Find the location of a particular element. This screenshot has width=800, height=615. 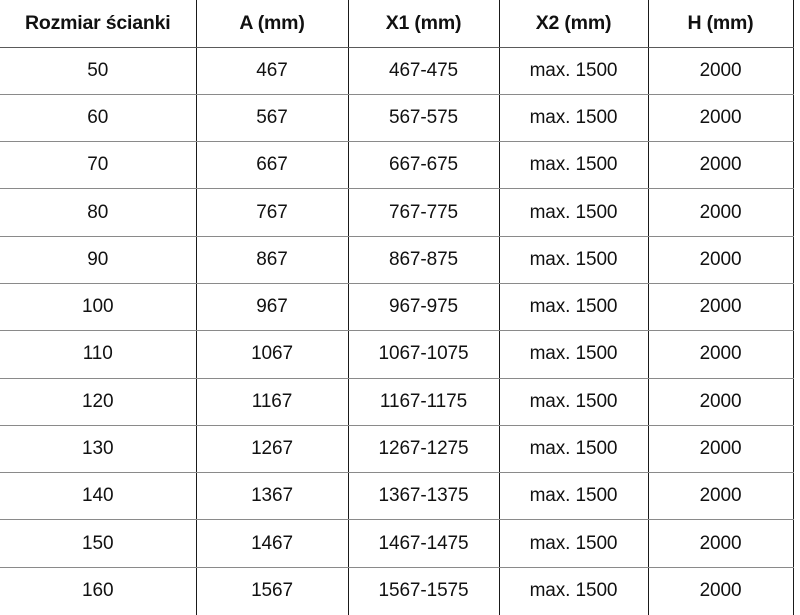

cell-a: 1267 is located at coordinates (272, 449).